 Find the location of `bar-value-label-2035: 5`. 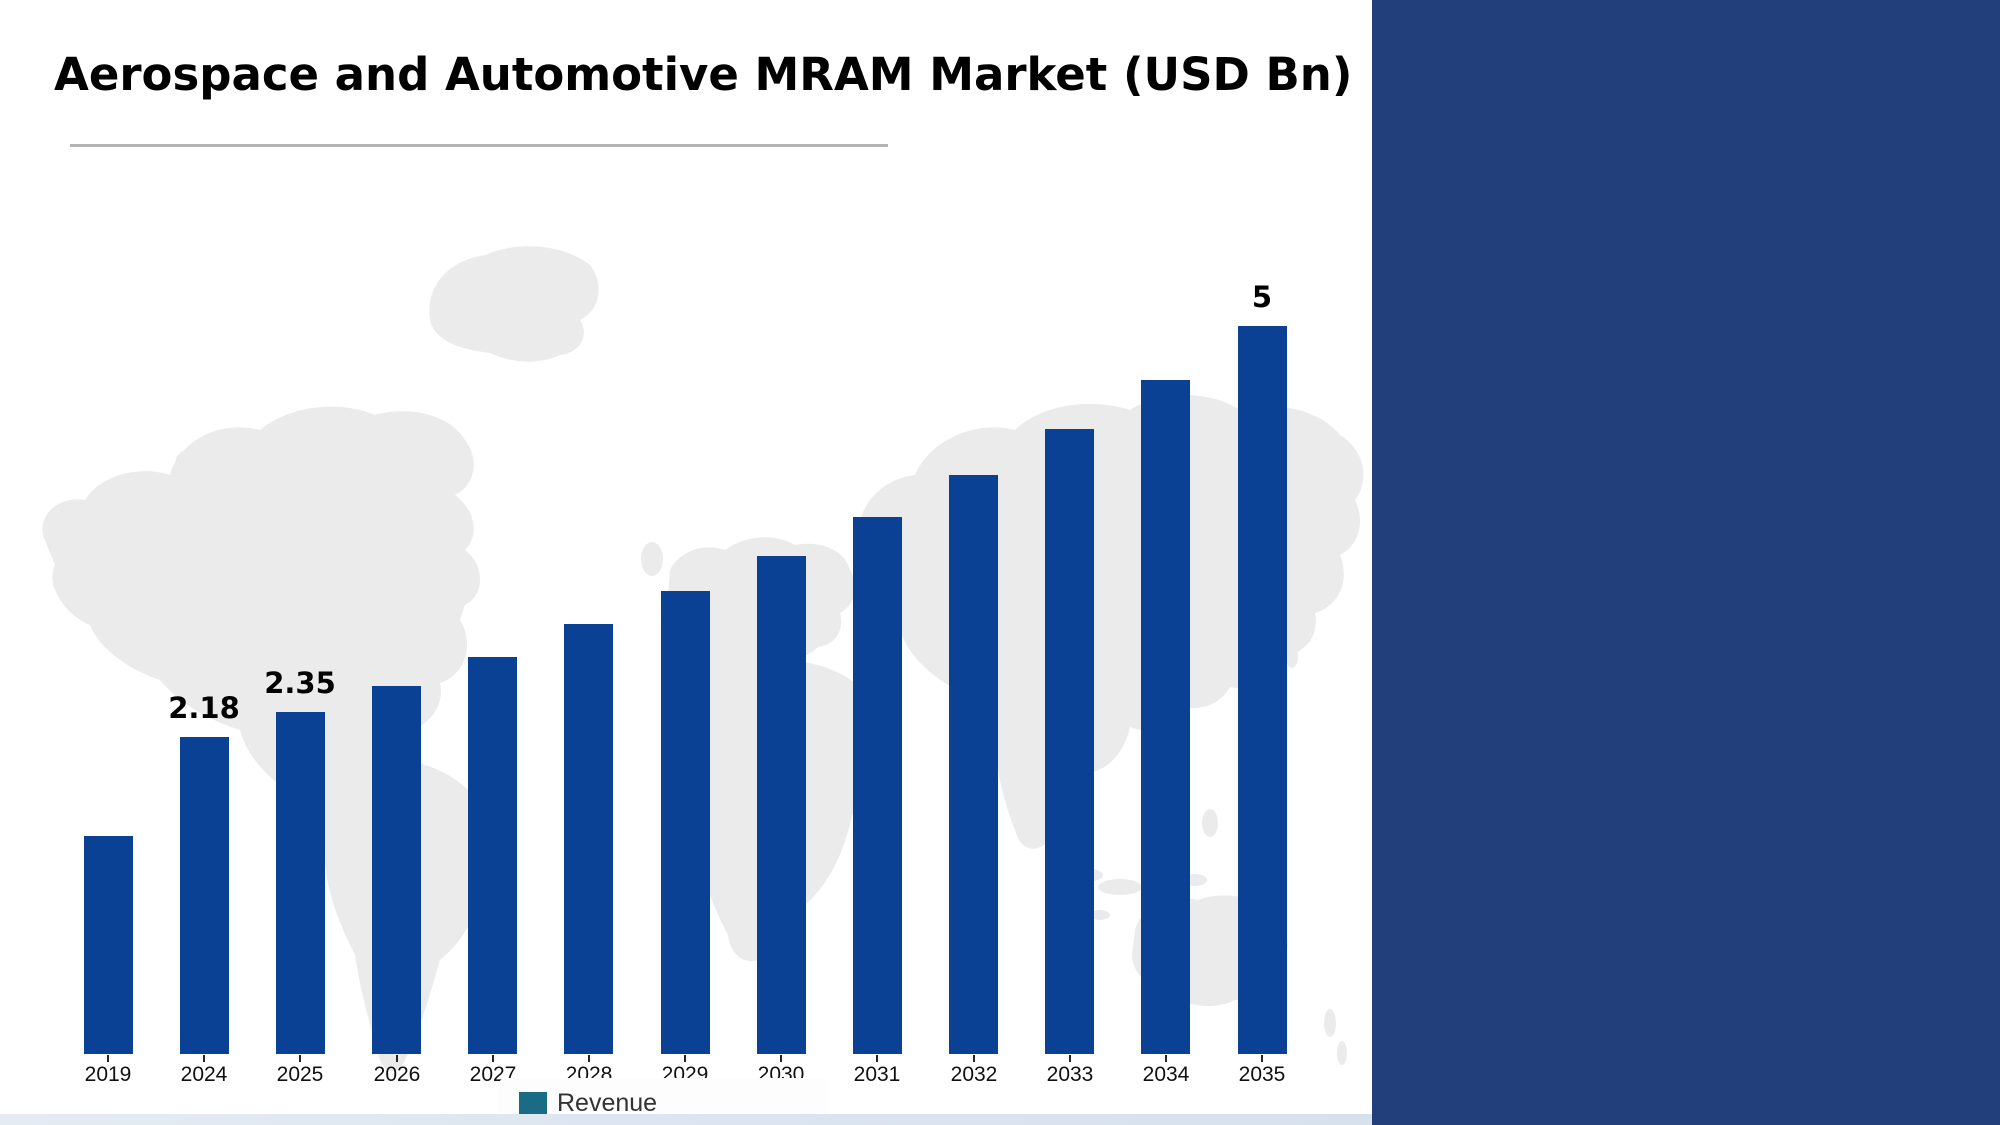

bar-value-label-2035: 5 is located at coordinates (1262, 297).